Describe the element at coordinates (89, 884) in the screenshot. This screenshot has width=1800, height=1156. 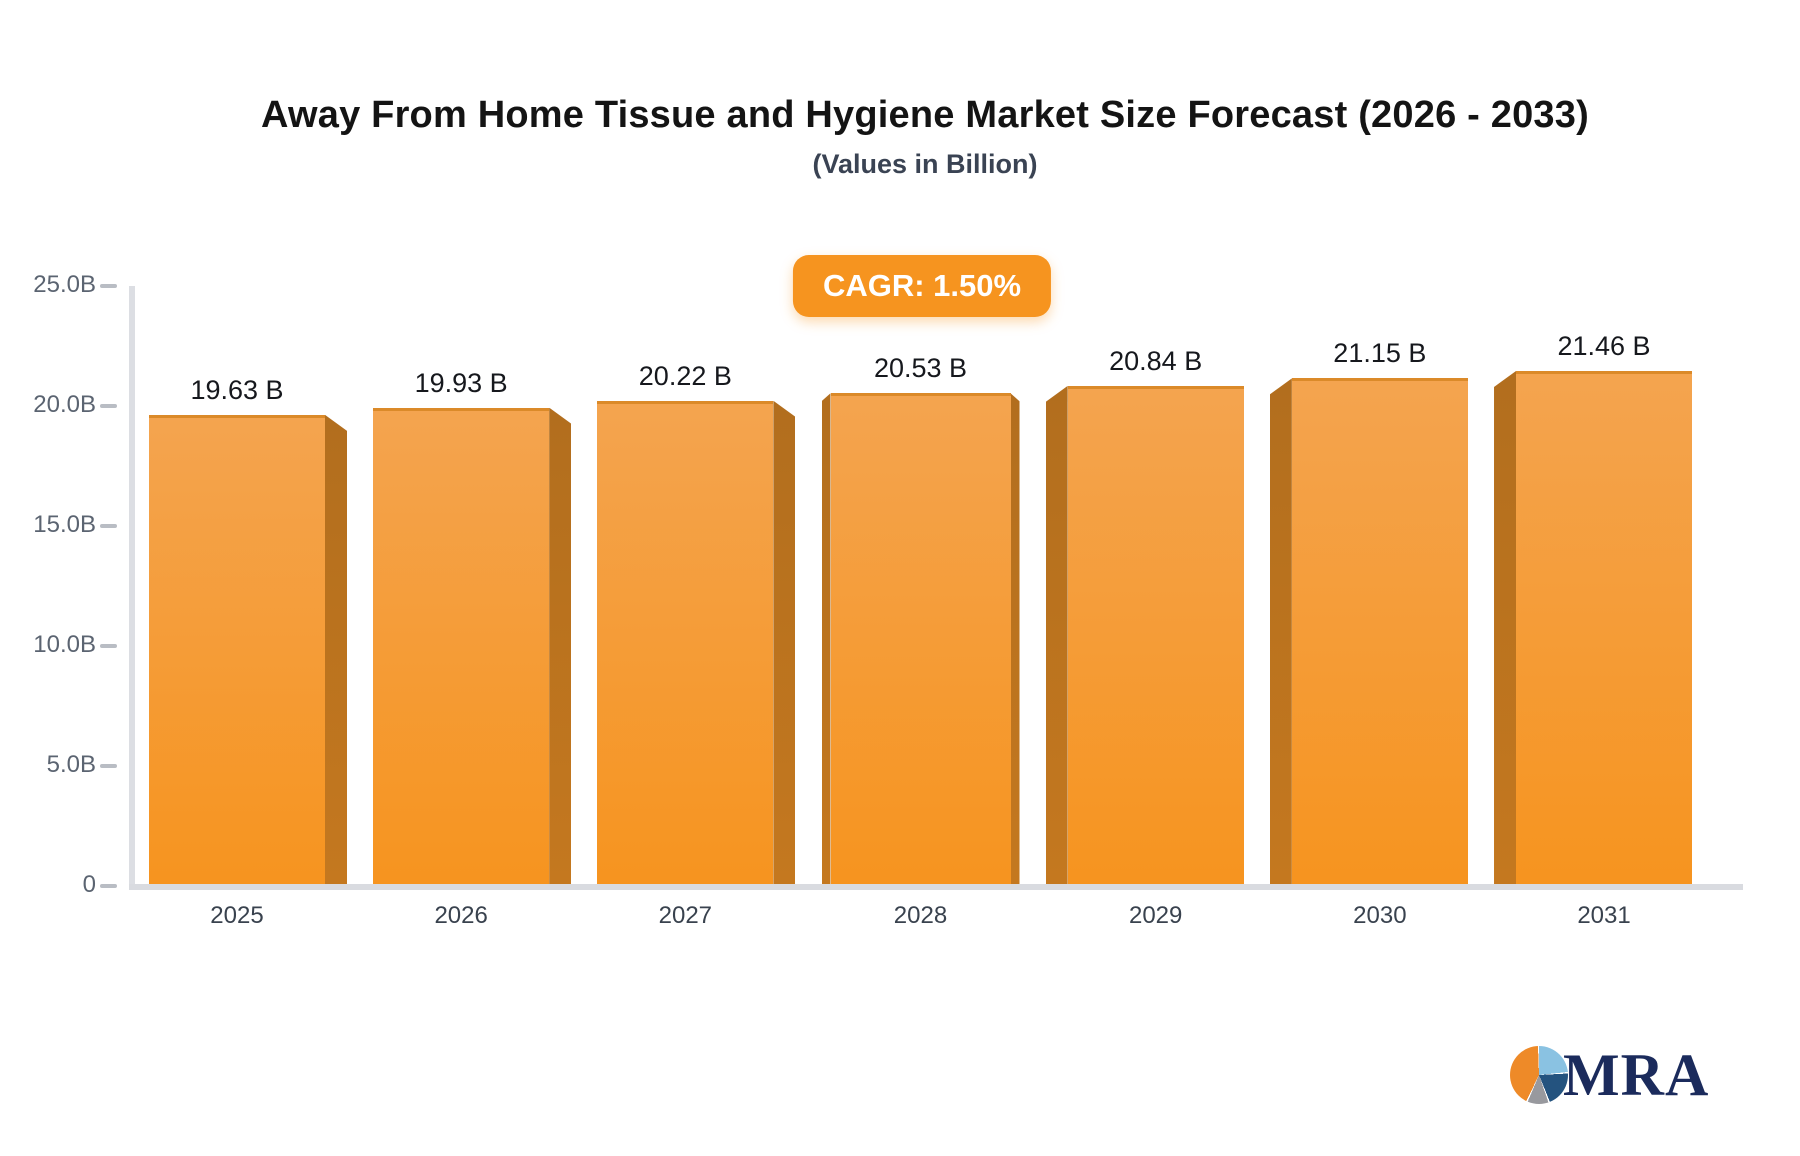
I see `y-tick-label: 0` at that location.